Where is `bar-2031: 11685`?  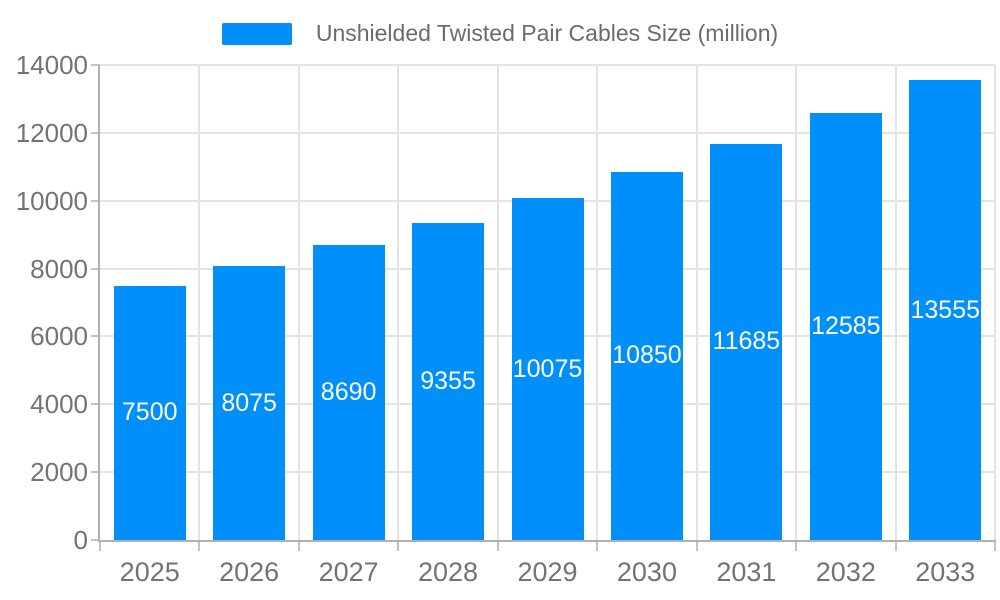
bar-2031: 11685 is located at coordinates (746, 341).